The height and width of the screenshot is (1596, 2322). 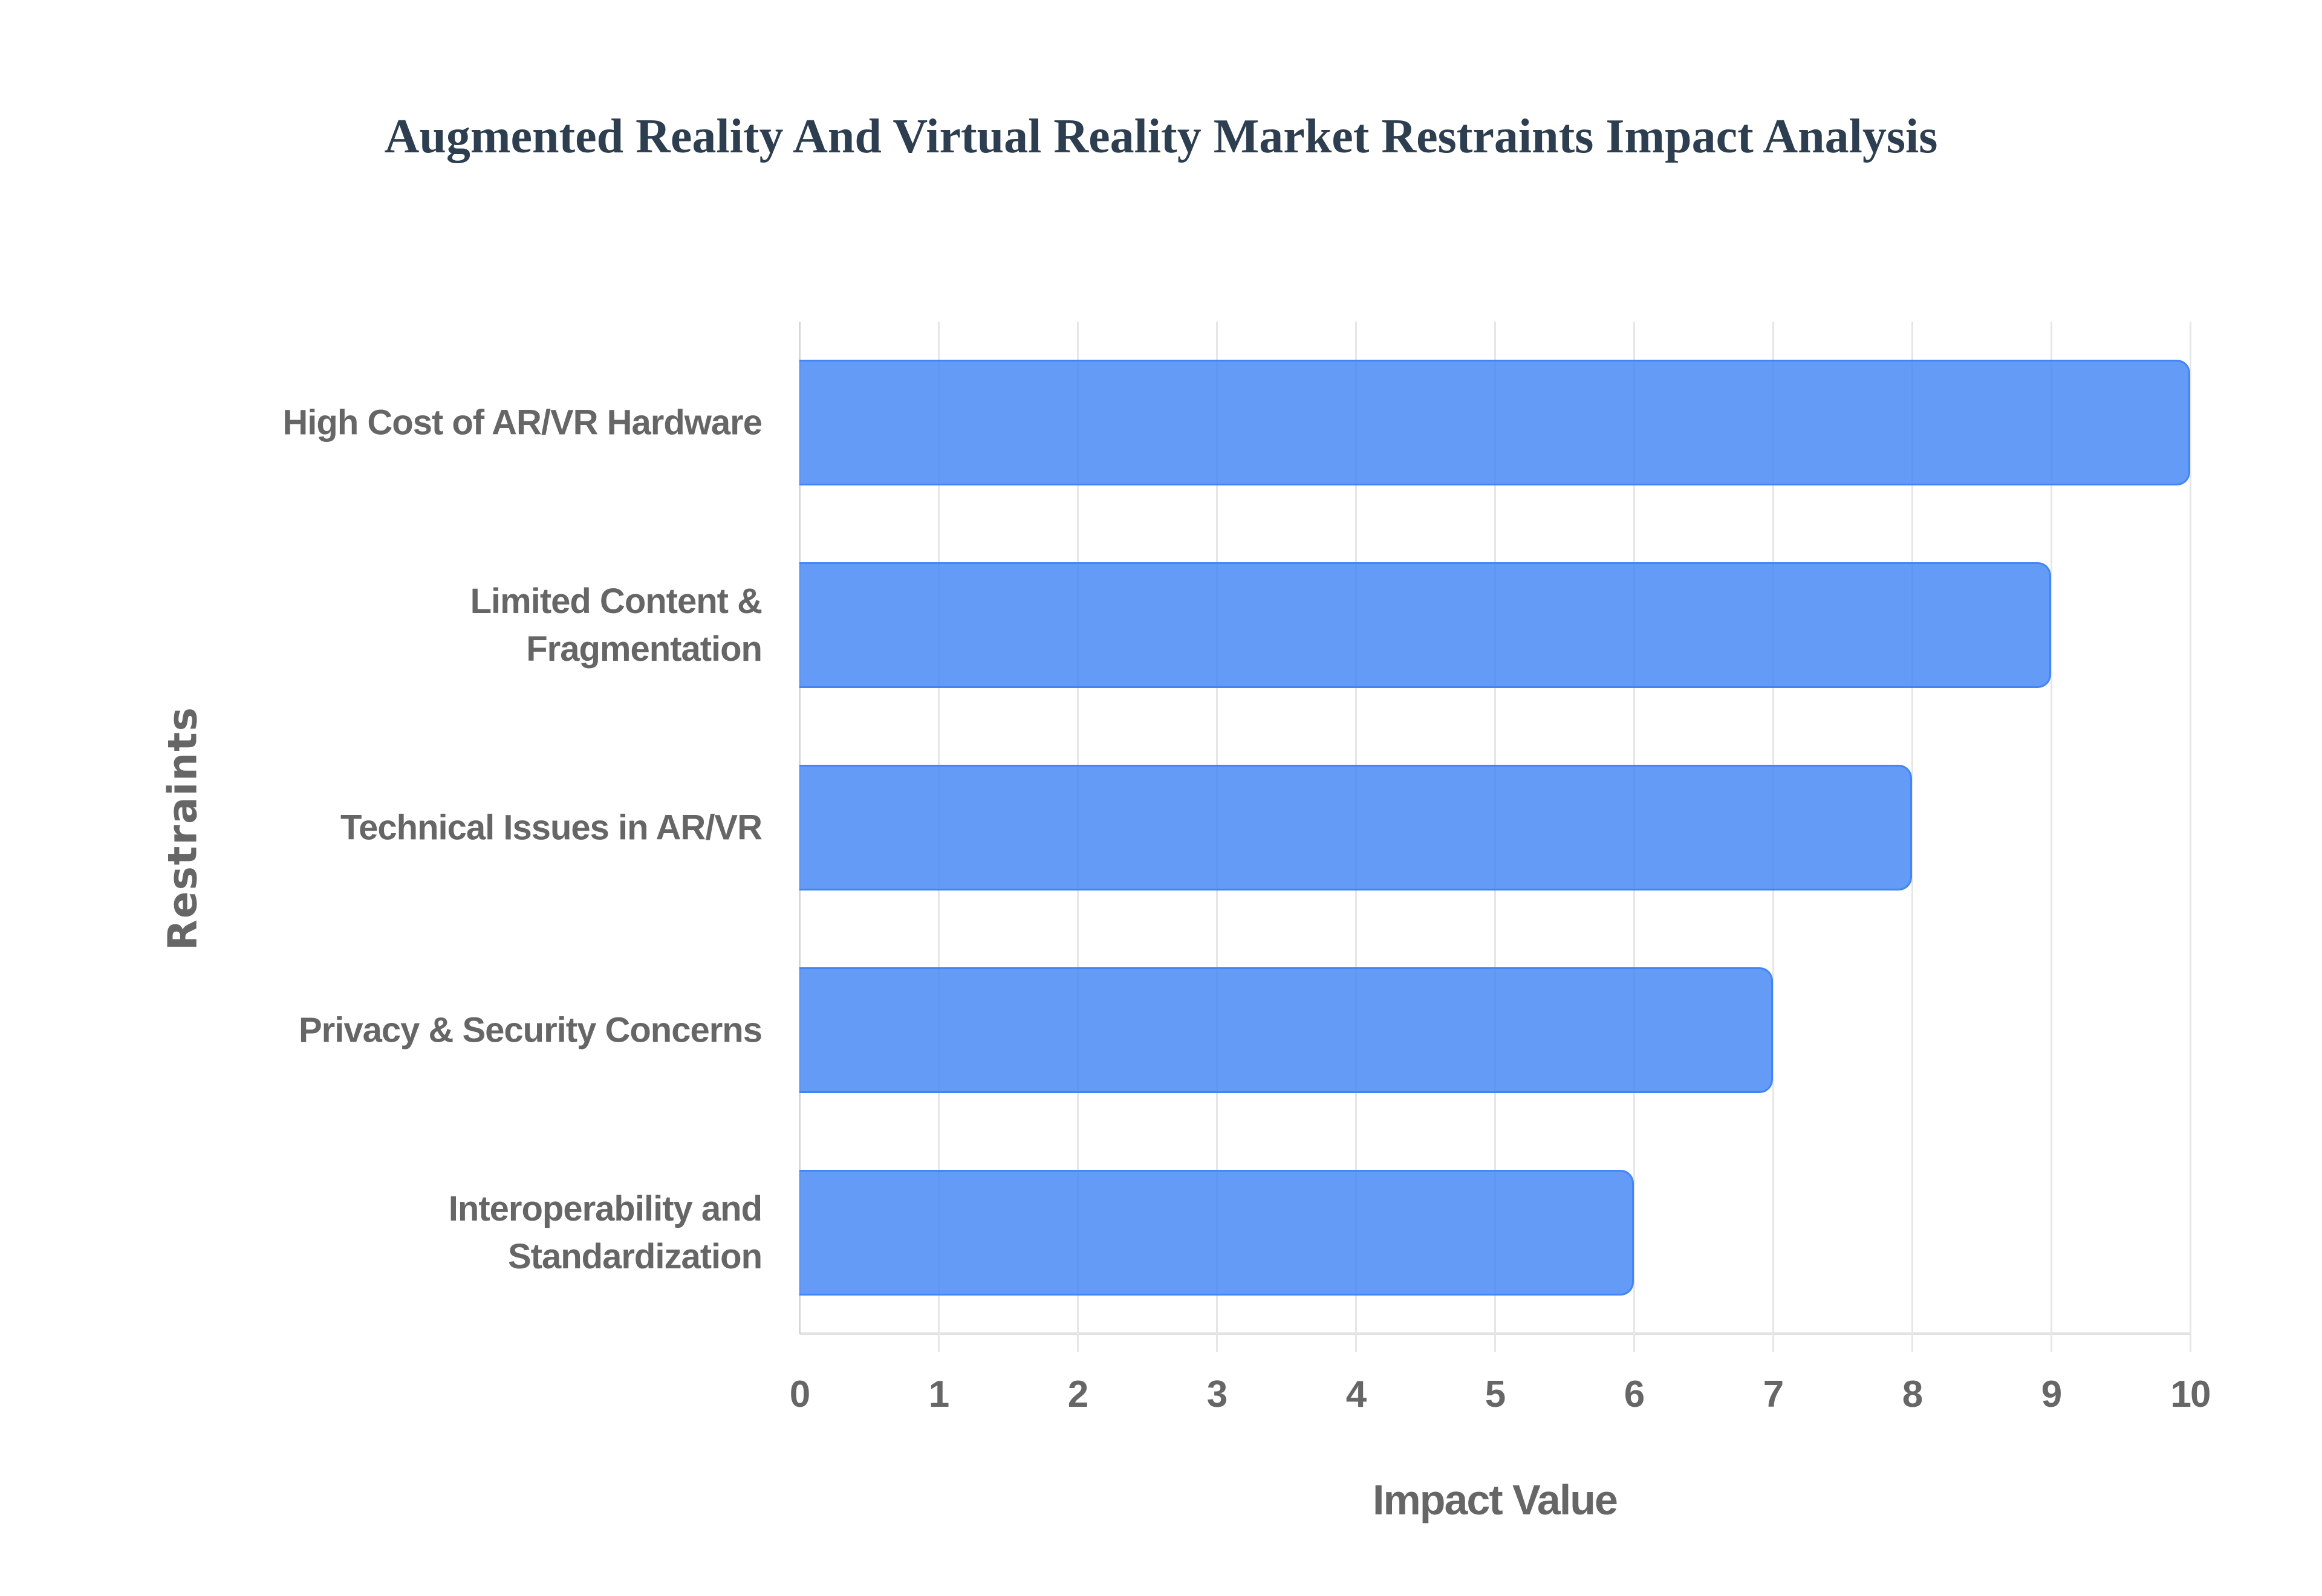 What do you see at coordinates (1913, 1394) in the screenshot?
I see `x-tick-label: 8` at bounding box center [1913, 1394].